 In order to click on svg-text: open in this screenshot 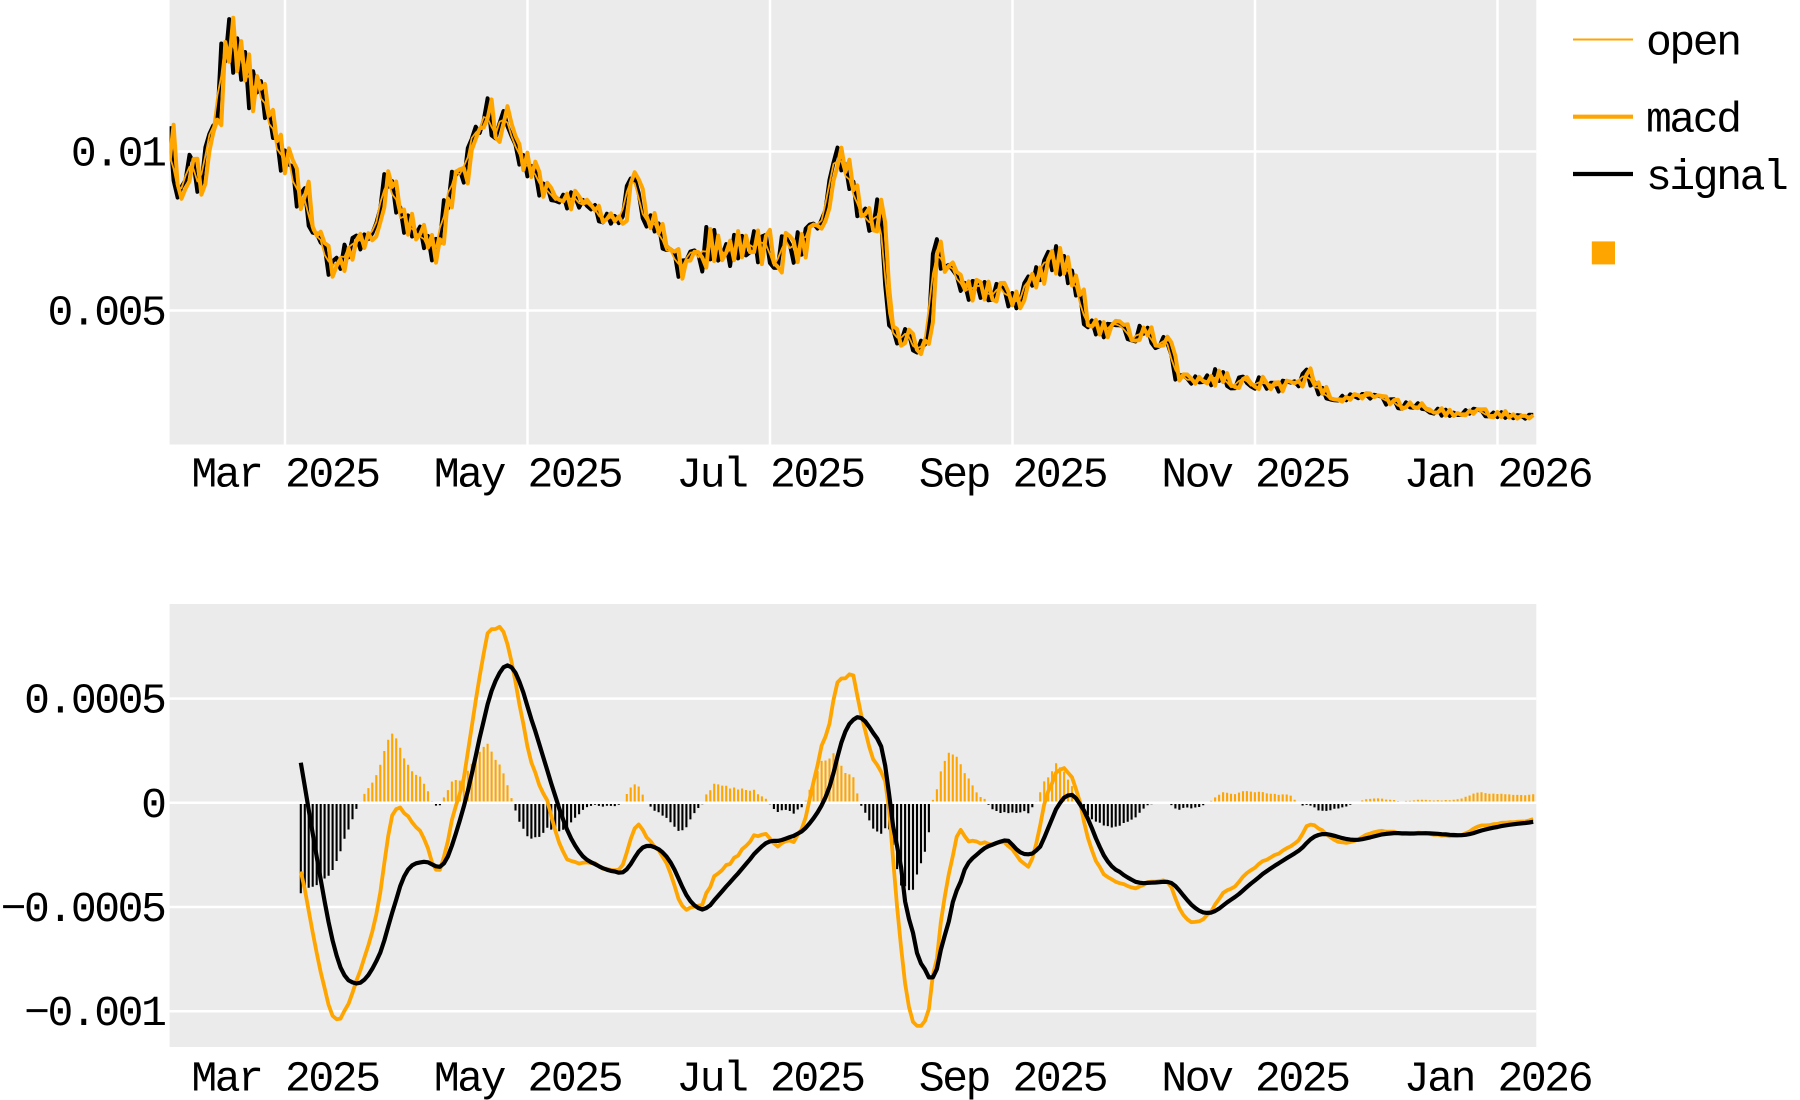, I will do `click(1693, 43)`.